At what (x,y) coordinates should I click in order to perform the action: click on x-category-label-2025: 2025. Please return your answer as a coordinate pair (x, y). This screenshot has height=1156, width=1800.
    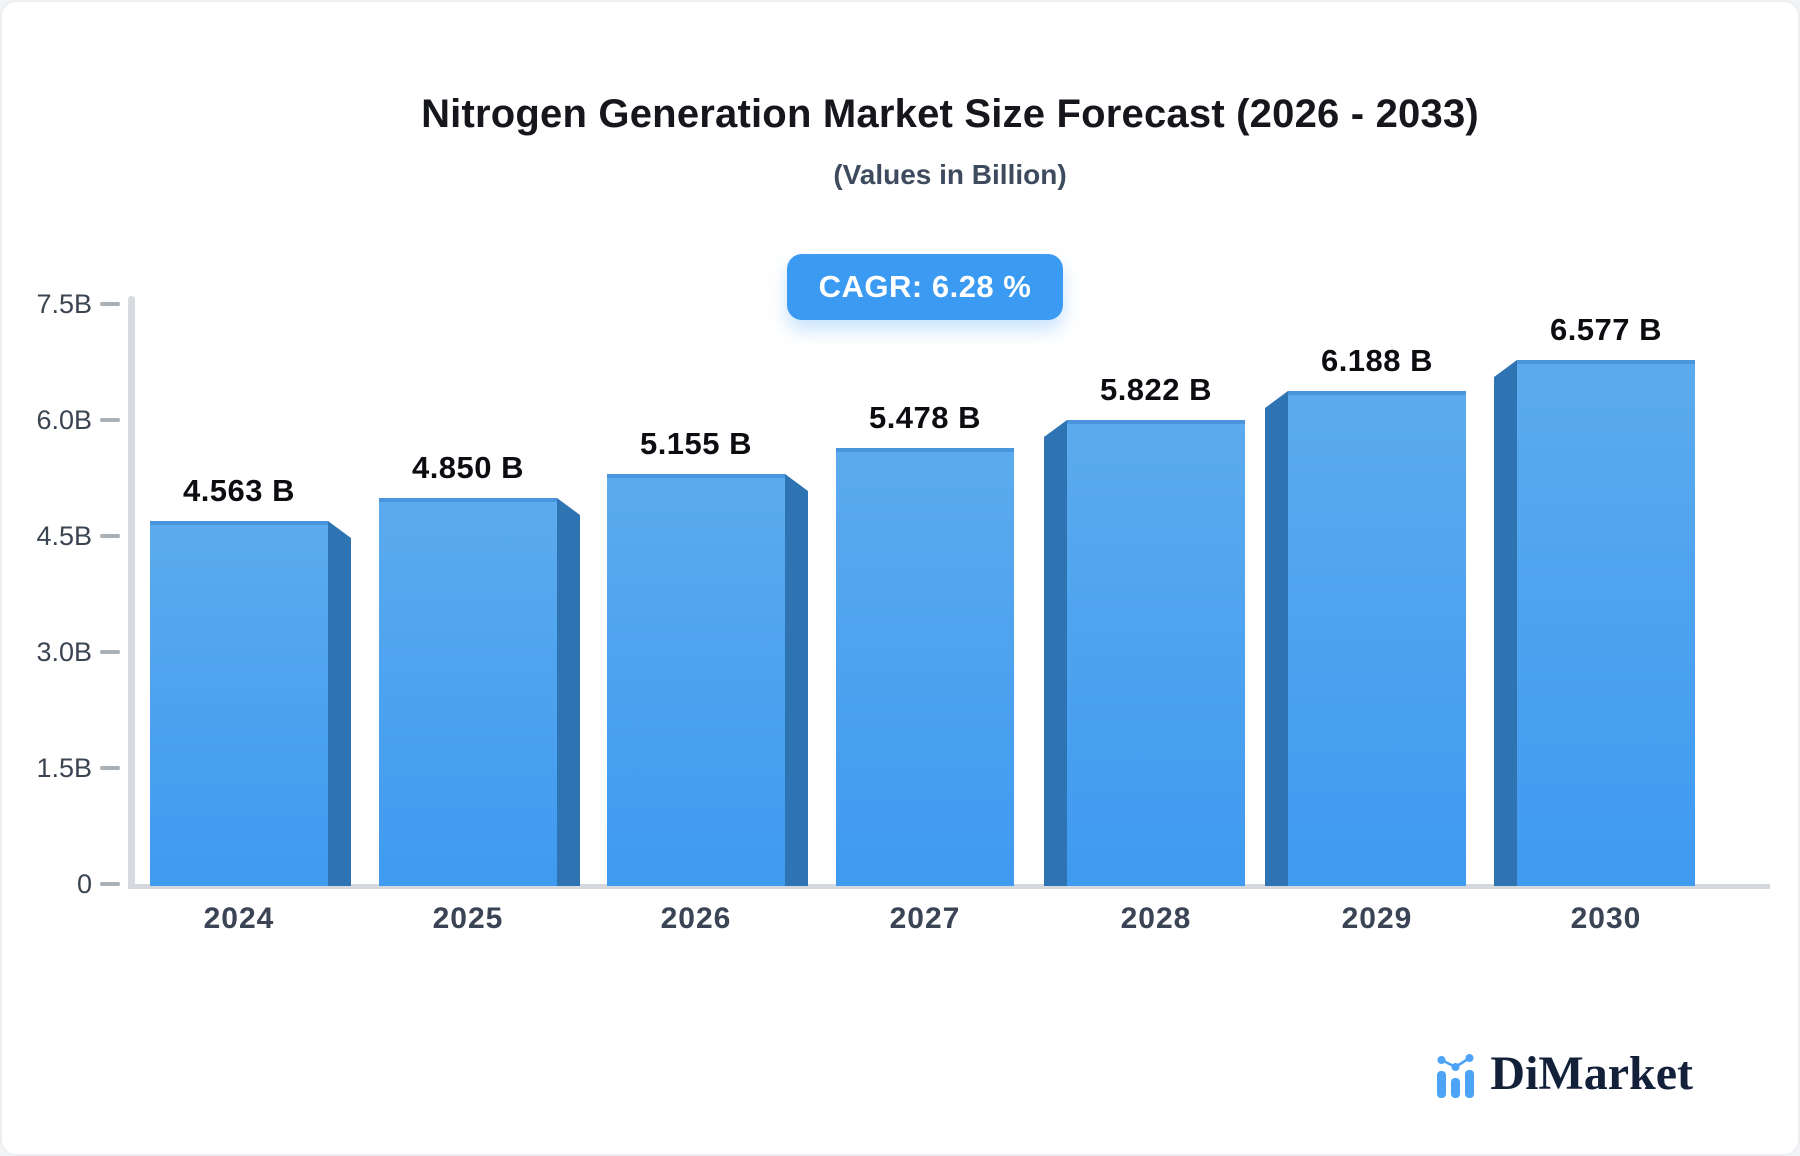
    Looking at the image, I should click on (468, 918).